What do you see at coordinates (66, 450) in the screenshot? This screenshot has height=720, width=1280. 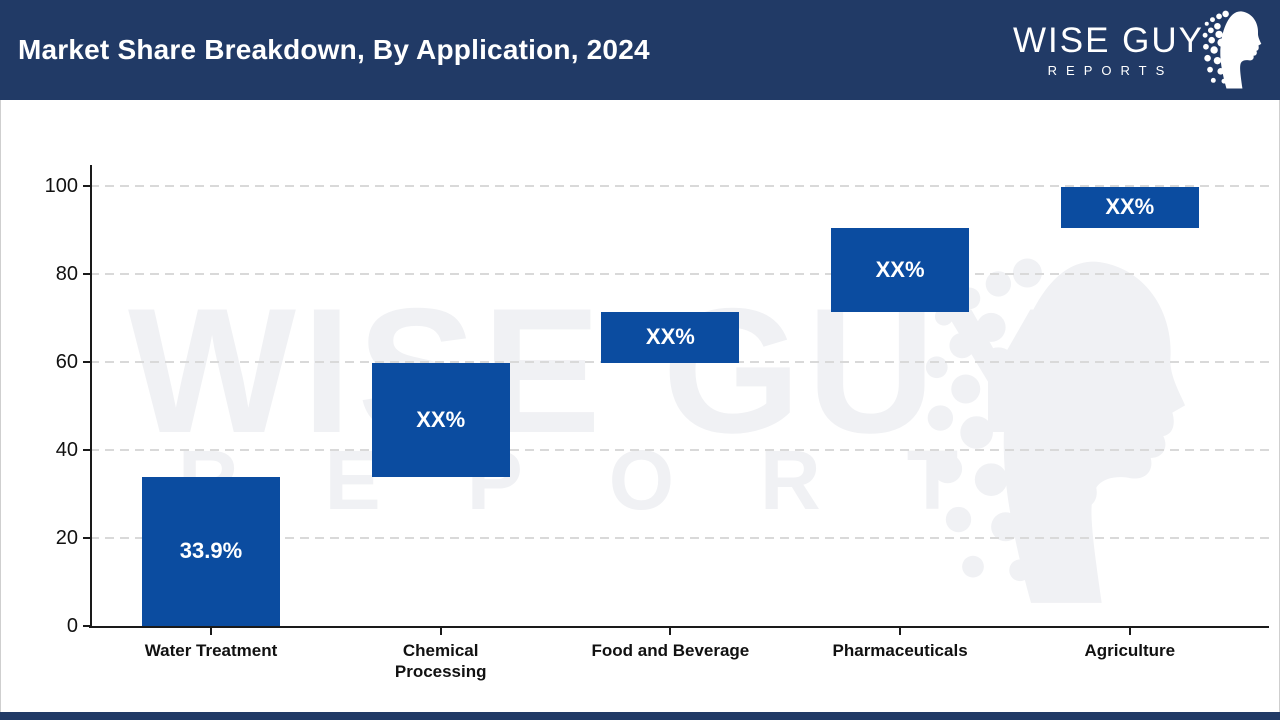 I see `y-tick-label: 40` at bounding box center [66, 450].